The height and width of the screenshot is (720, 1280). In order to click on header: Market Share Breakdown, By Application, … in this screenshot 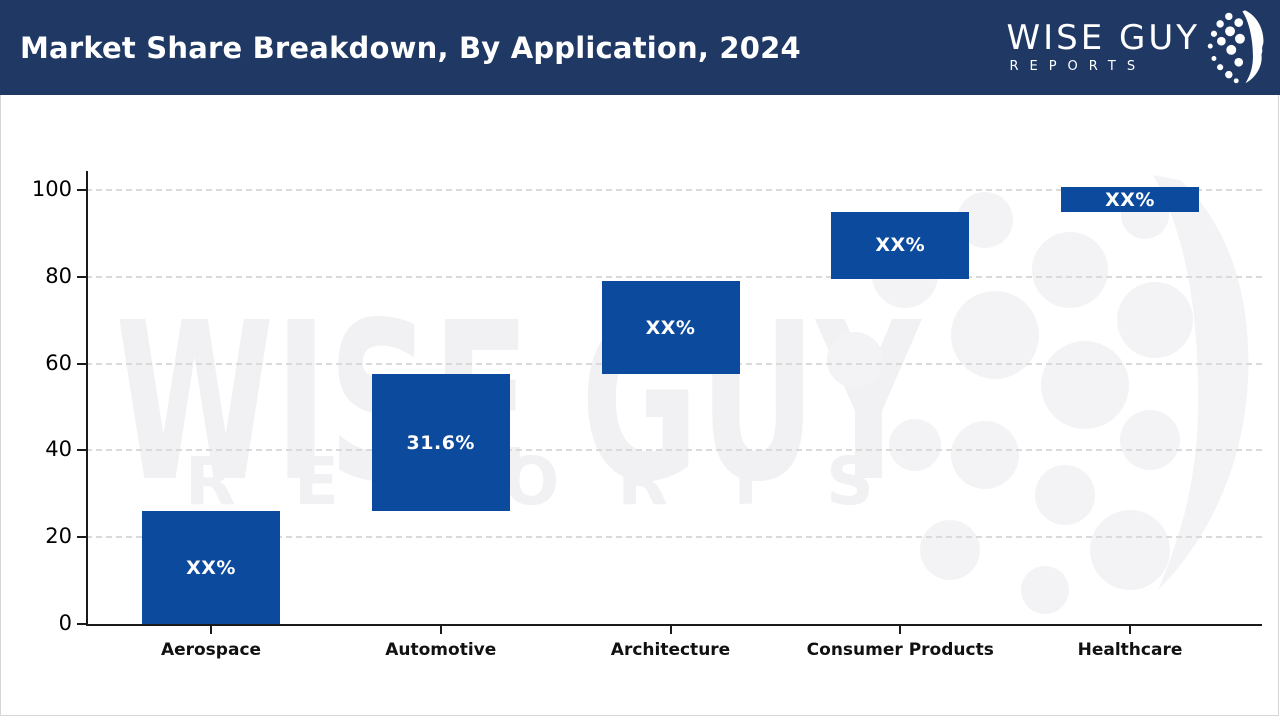, I will do `click(640, 47)`.